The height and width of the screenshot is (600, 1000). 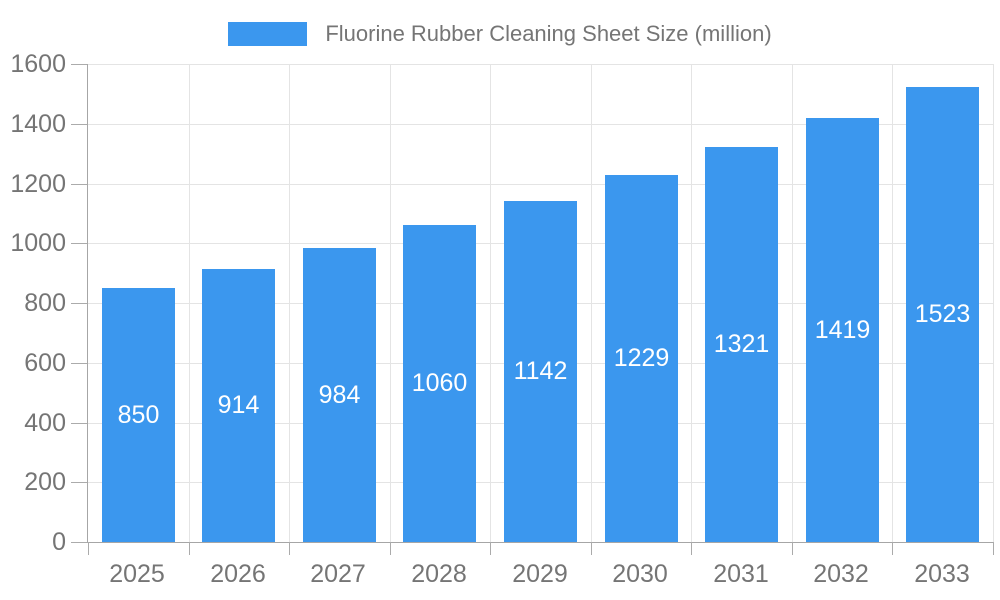 I want to click on x-tick-label: 2032, so click(x=841, y=574).